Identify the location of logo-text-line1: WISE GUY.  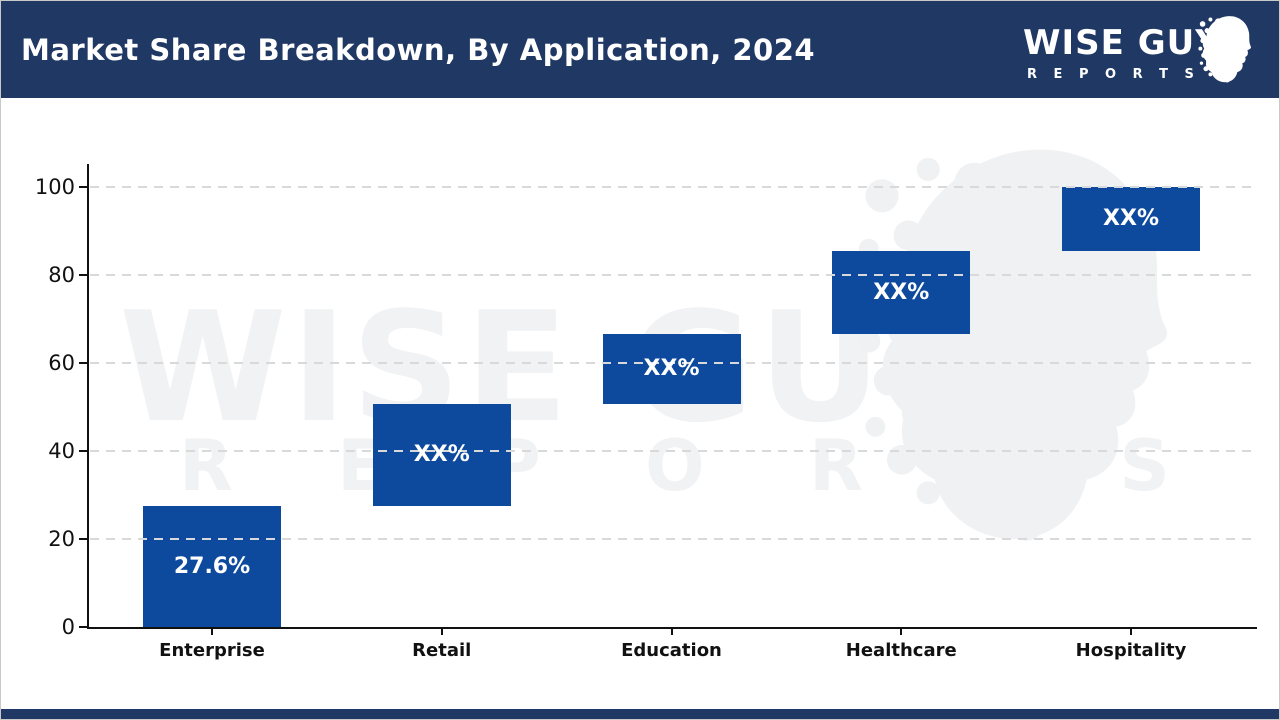
(1122, 43).